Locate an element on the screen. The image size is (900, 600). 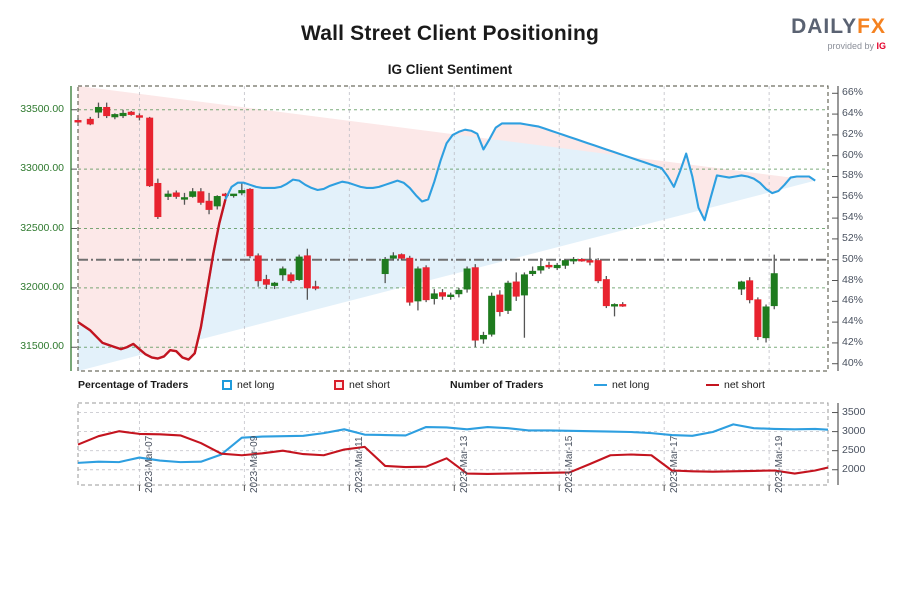
legend-item-pct-net-long: net long is located at coordinates (248, 385).